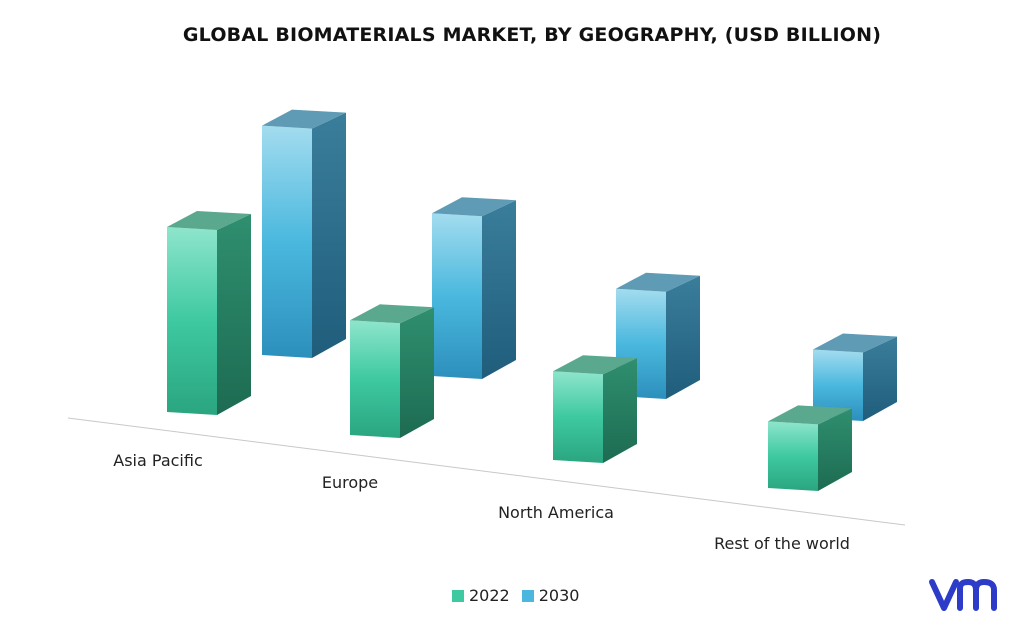 This screenshot has height=626, width=1024. Describe the element at coordinates (157, 460) in the screenshot. I see `category-label-asia-pacific: Asia Pacific` at that location.